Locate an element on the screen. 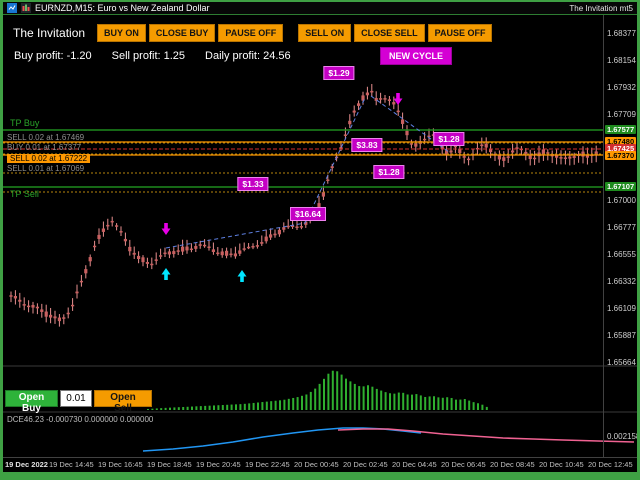 This screenshot has width=640, height=480. price-axis-label: 1.68377 is located at coordinates (621, 33).